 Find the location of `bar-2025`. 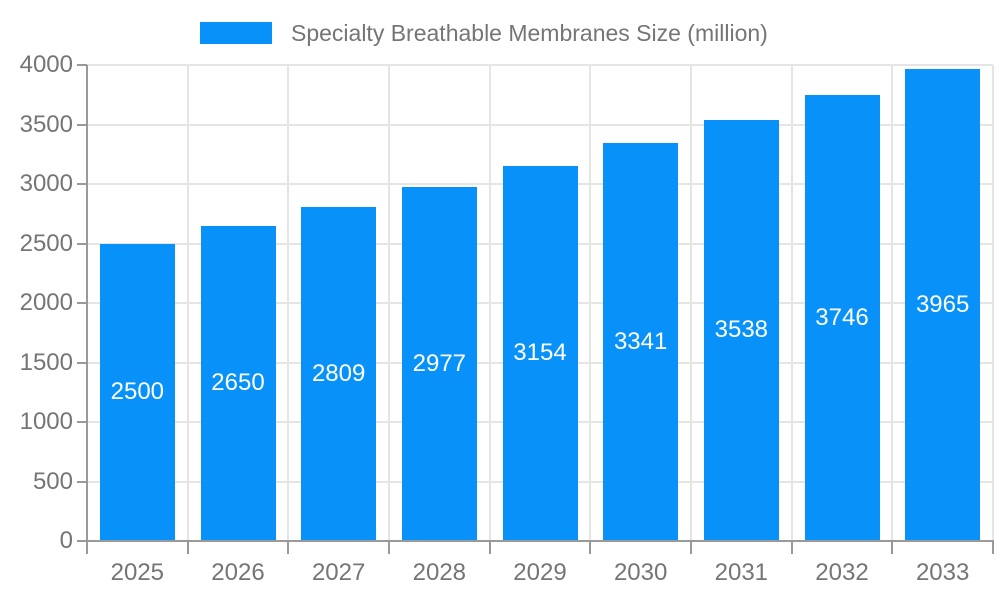

bar-2025 is located at coordinates (137, 391).